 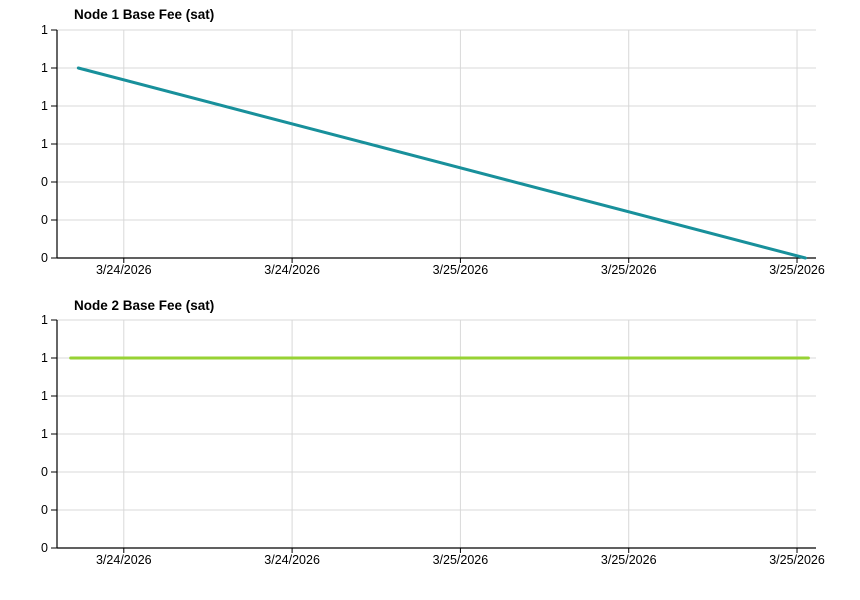 I want to click on chart-title-node2: Node 2 Base Fee (sat), so click(x=144, y=305).